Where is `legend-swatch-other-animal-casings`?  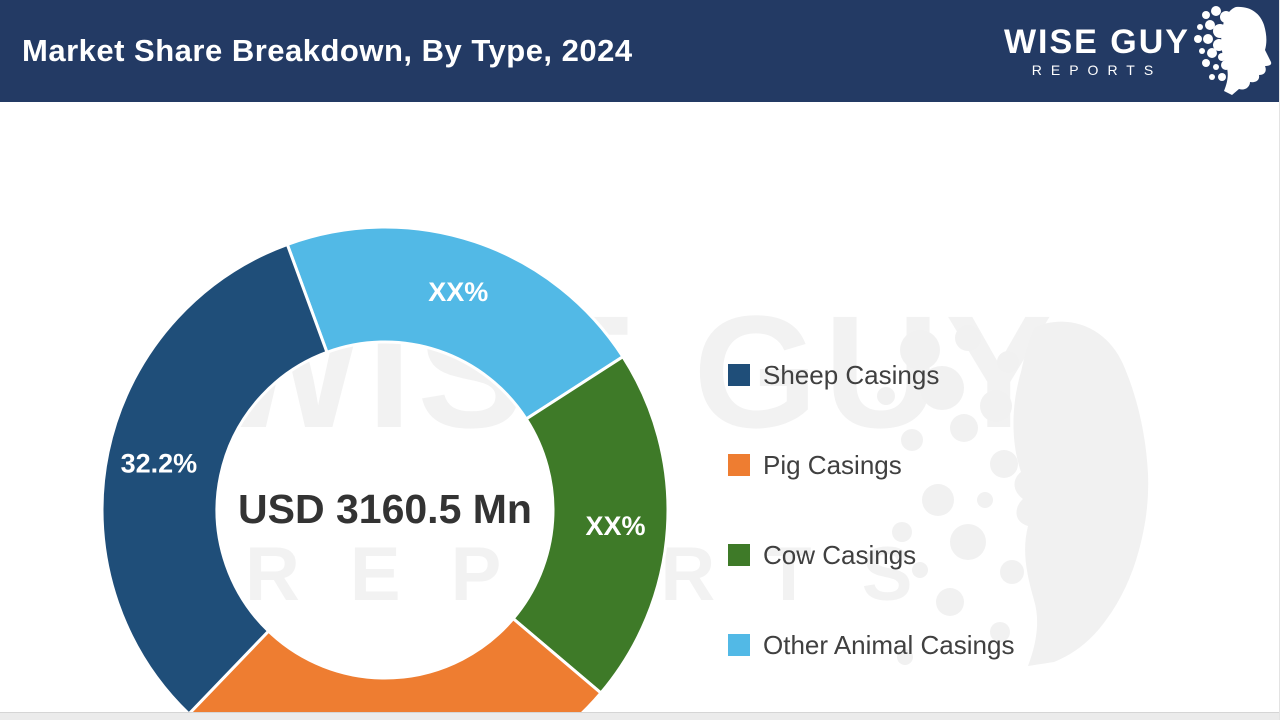 legend-swatch-other-animal-casings is located at coordinates (739, 645).